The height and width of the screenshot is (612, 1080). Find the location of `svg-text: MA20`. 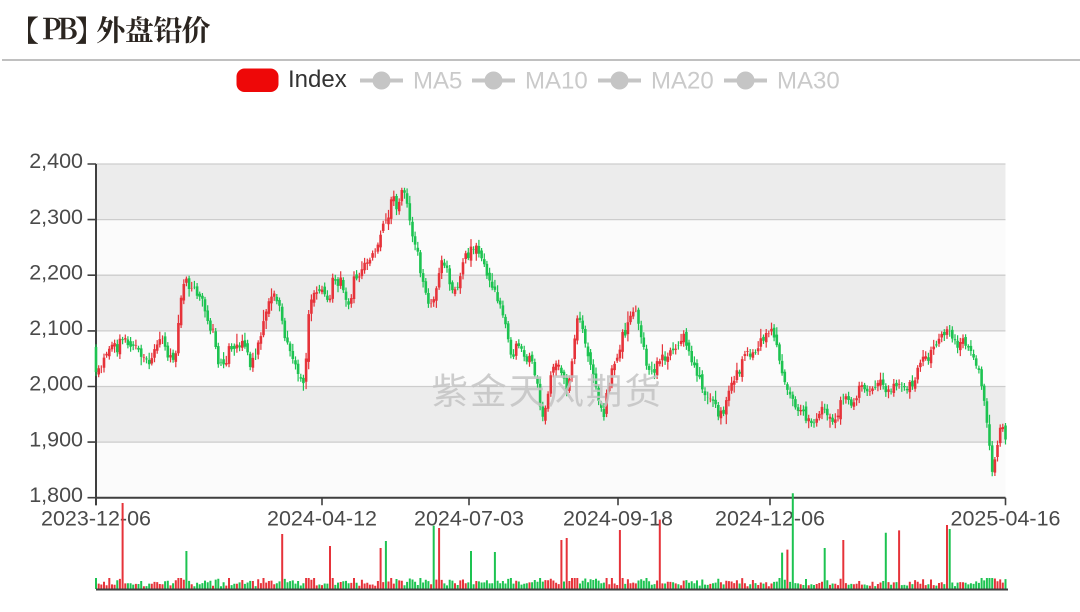

svg-text: MA20 is located at coordinates (682, 81).